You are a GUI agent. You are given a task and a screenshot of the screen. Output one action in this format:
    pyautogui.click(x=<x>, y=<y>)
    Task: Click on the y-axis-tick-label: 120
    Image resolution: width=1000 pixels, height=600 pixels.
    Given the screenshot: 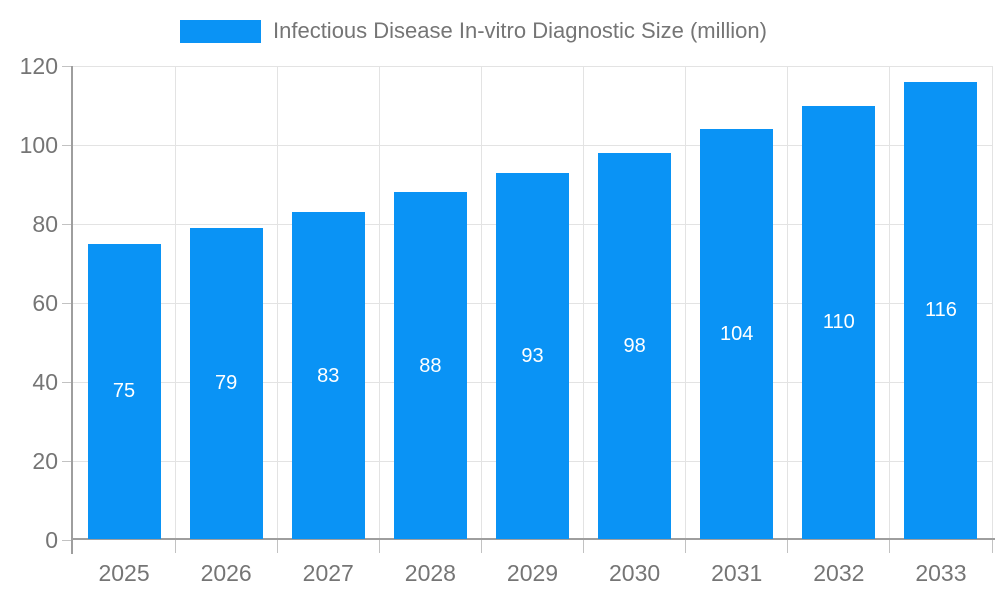 What is the action you would take?
    pyautogui.click(x=38, y=66)
    